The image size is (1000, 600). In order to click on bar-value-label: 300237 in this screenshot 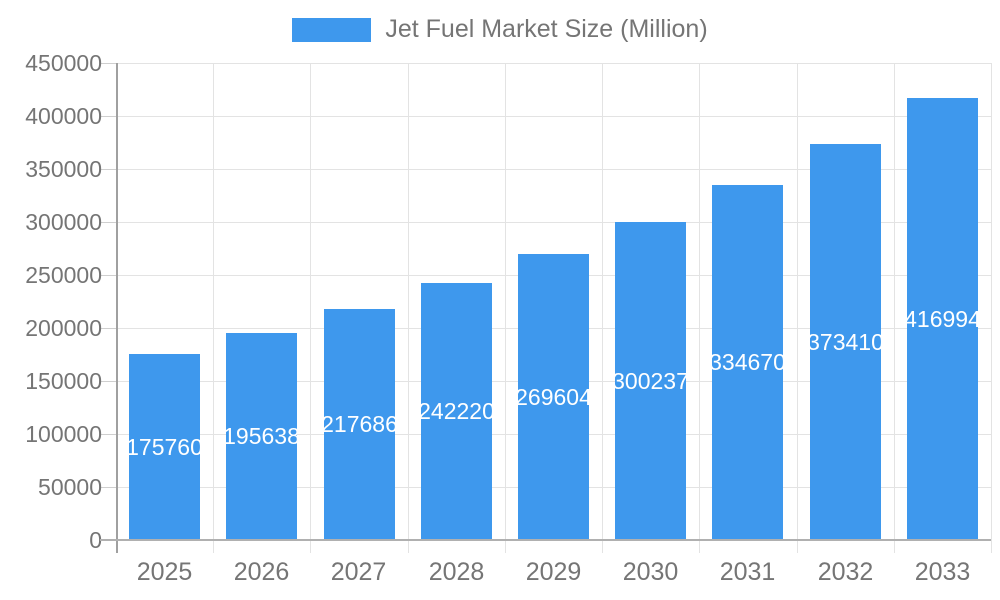, I will do `click(650, 380)`.